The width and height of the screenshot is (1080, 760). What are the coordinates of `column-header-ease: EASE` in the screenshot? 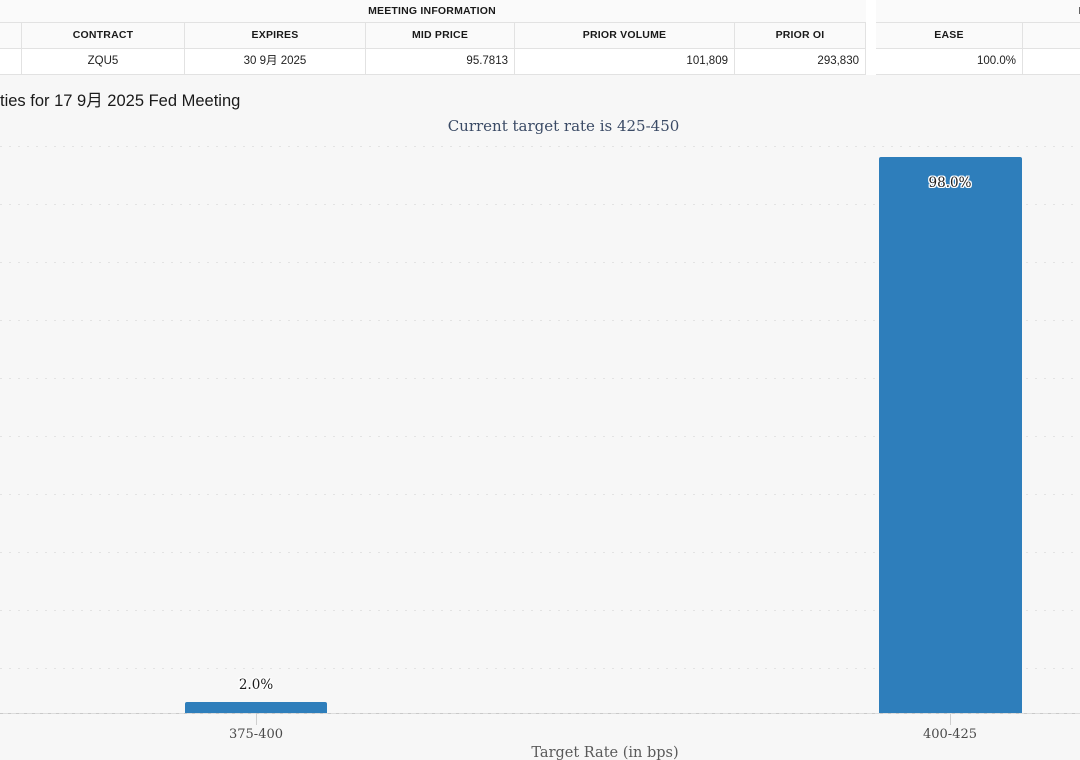 It's located at (949, 36).